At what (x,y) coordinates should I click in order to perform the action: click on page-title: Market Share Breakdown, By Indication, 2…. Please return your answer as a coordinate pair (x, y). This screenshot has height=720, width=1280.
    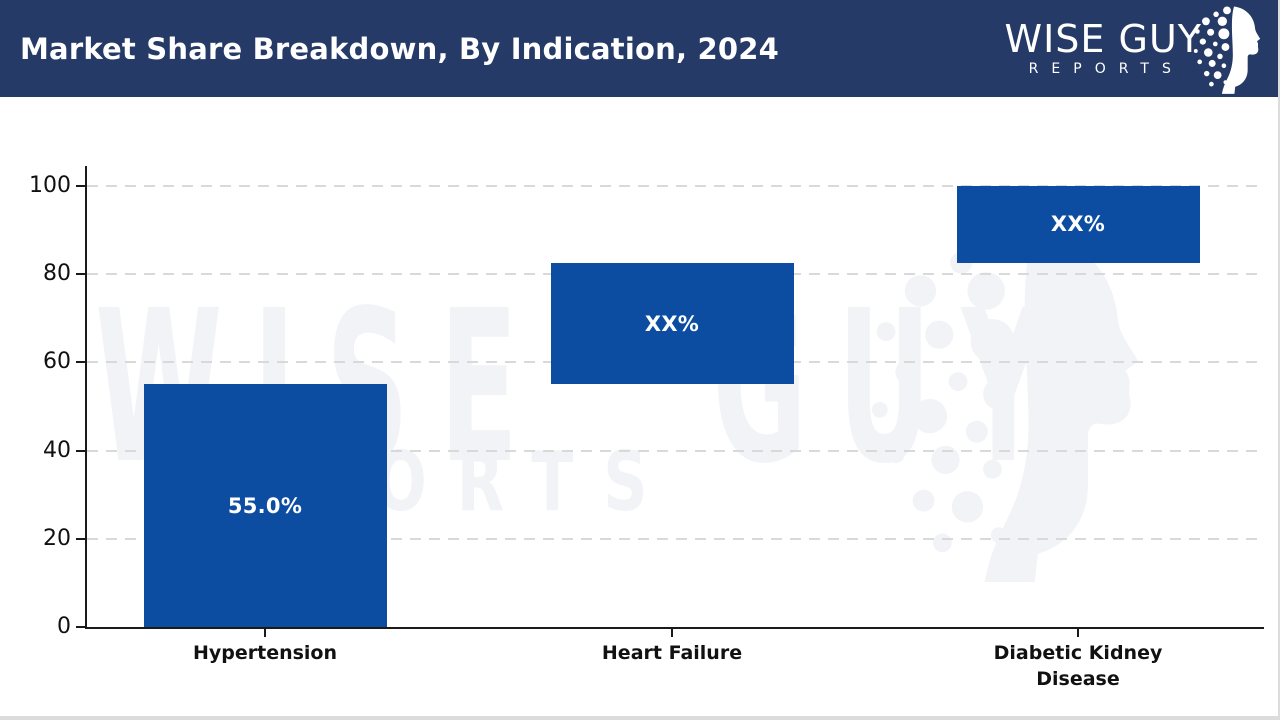
    Looking at the image, I should click on (399, 48).